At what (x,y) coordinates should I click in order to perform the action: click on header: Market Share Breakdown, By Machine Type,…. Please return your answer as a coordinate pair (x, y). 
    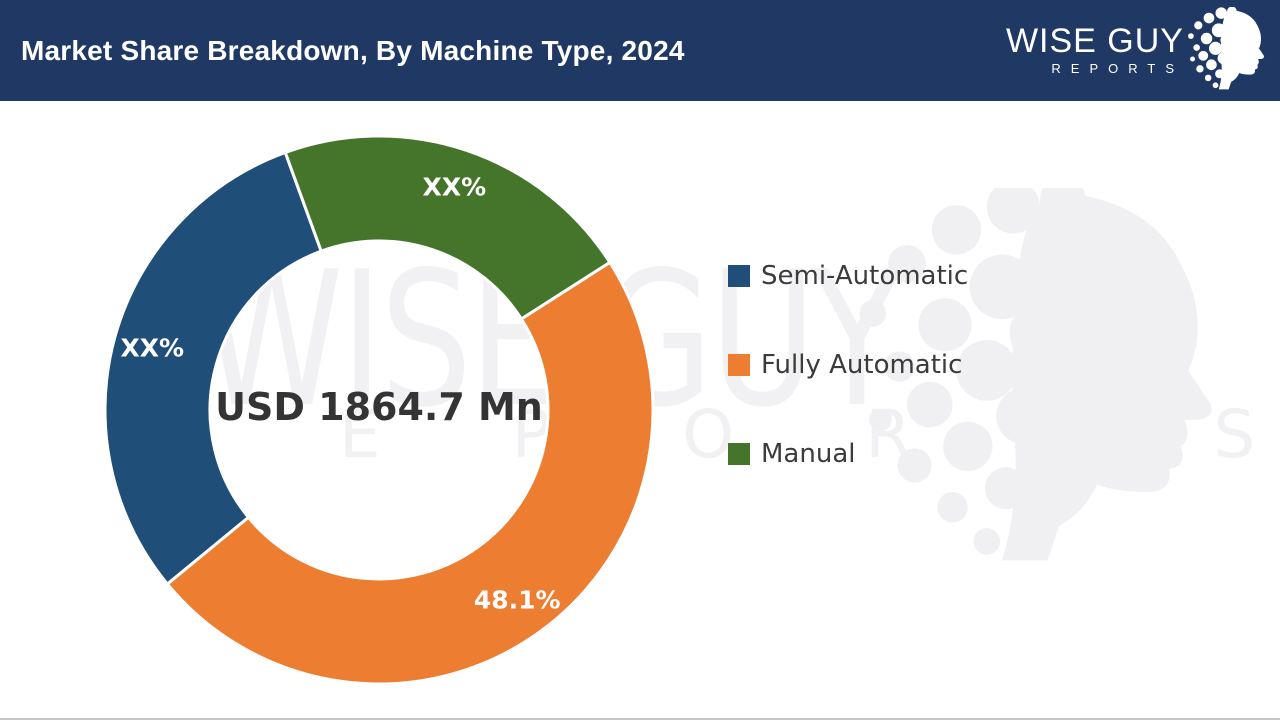
    Looking at the image, I should click on (640, 50).